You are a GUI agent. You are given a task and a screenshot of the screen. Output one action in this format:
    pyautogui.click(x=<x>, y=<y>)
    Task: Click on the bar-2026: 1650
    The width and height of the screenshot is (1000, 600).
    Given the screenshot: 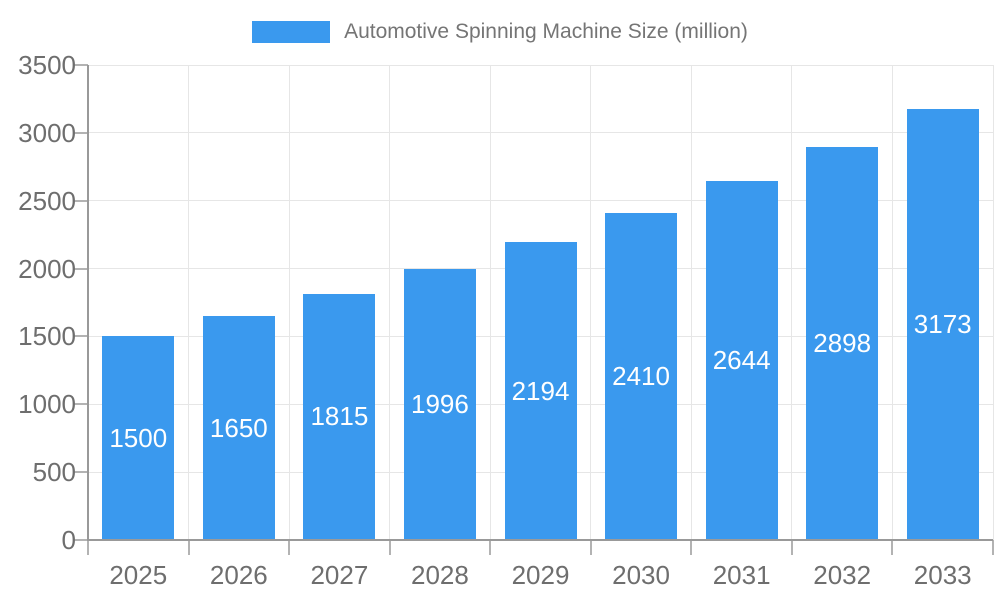 What is the action you would take?
    pyautogui.click(x=238, y=427)
    